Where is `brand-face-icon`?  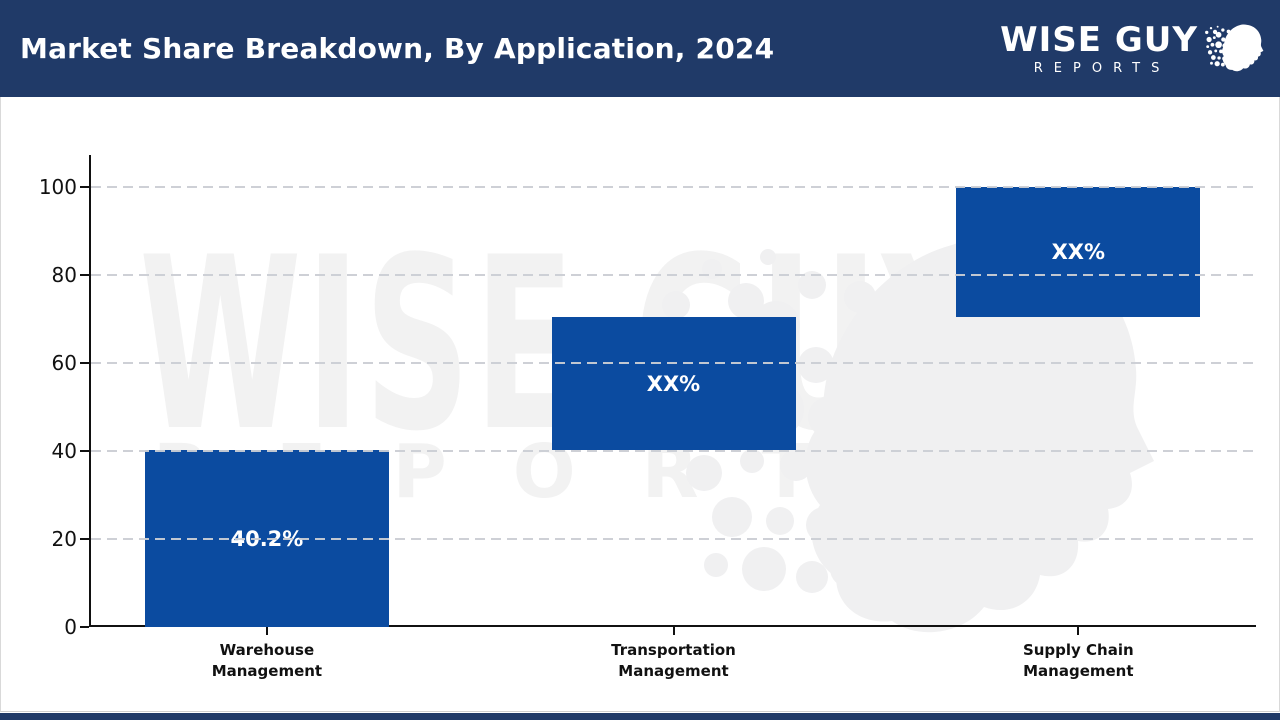 brand-face-icon is located at coordinates (1234, 47).